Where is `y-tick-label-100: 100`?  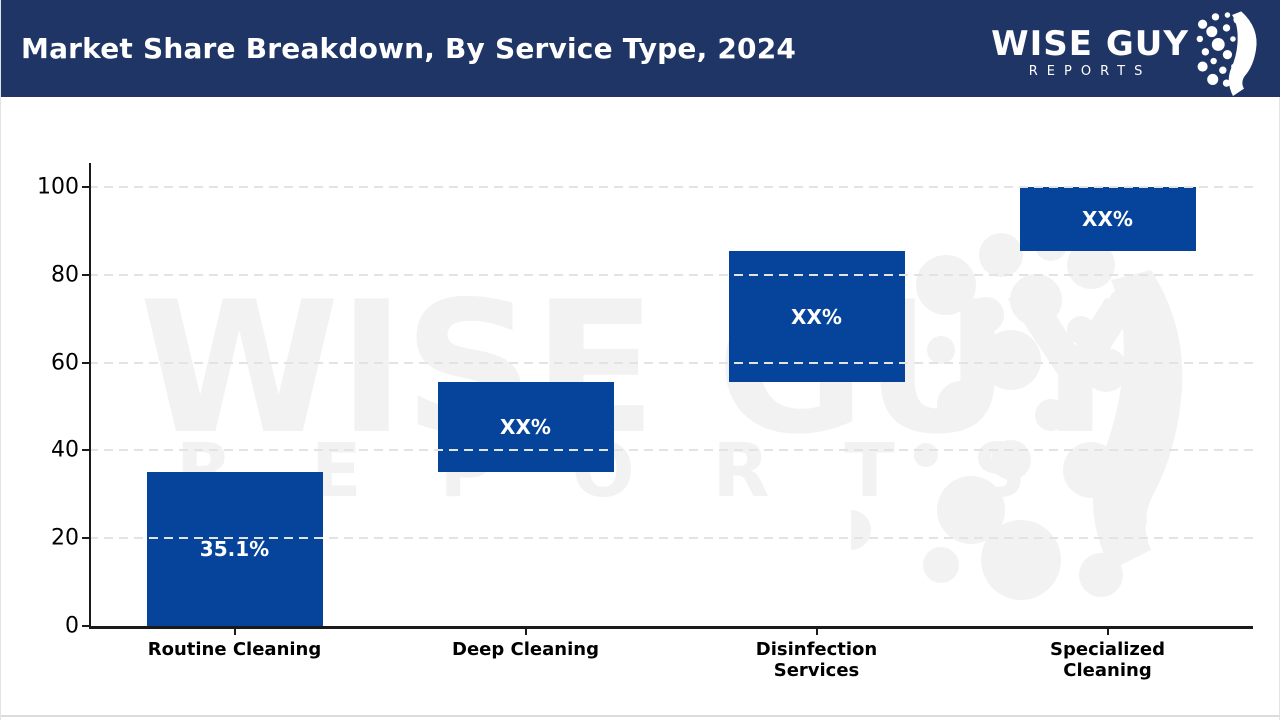 y-tick-label-100: 100 is located at coordinates (58, 187).